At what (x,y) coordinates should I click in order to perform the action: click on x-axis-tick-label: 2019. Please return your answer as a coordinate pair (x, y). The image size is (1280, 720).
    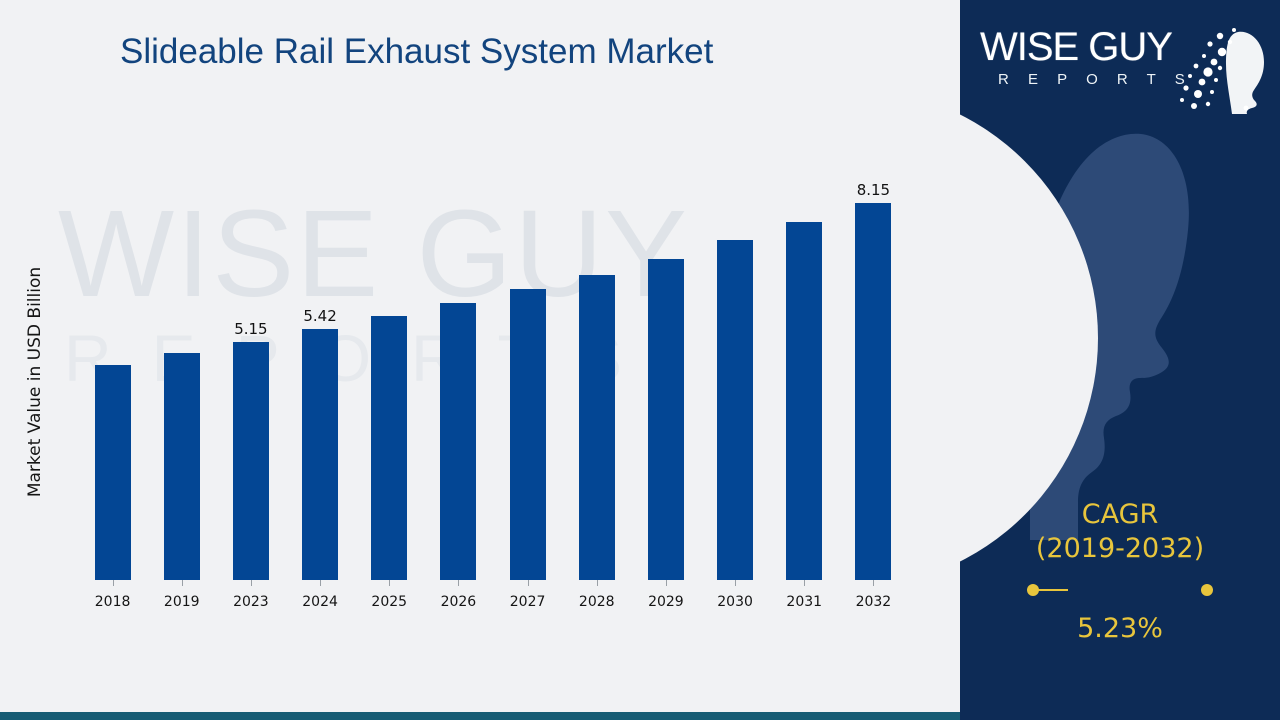
    Looking at the image, I should click on (181, 602).